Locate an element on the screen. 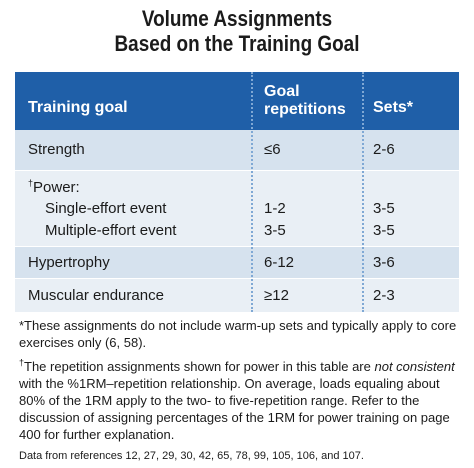 The image size is (474, 468). endurance-goal: Muscular endurance is located at coordinates (96, 295).